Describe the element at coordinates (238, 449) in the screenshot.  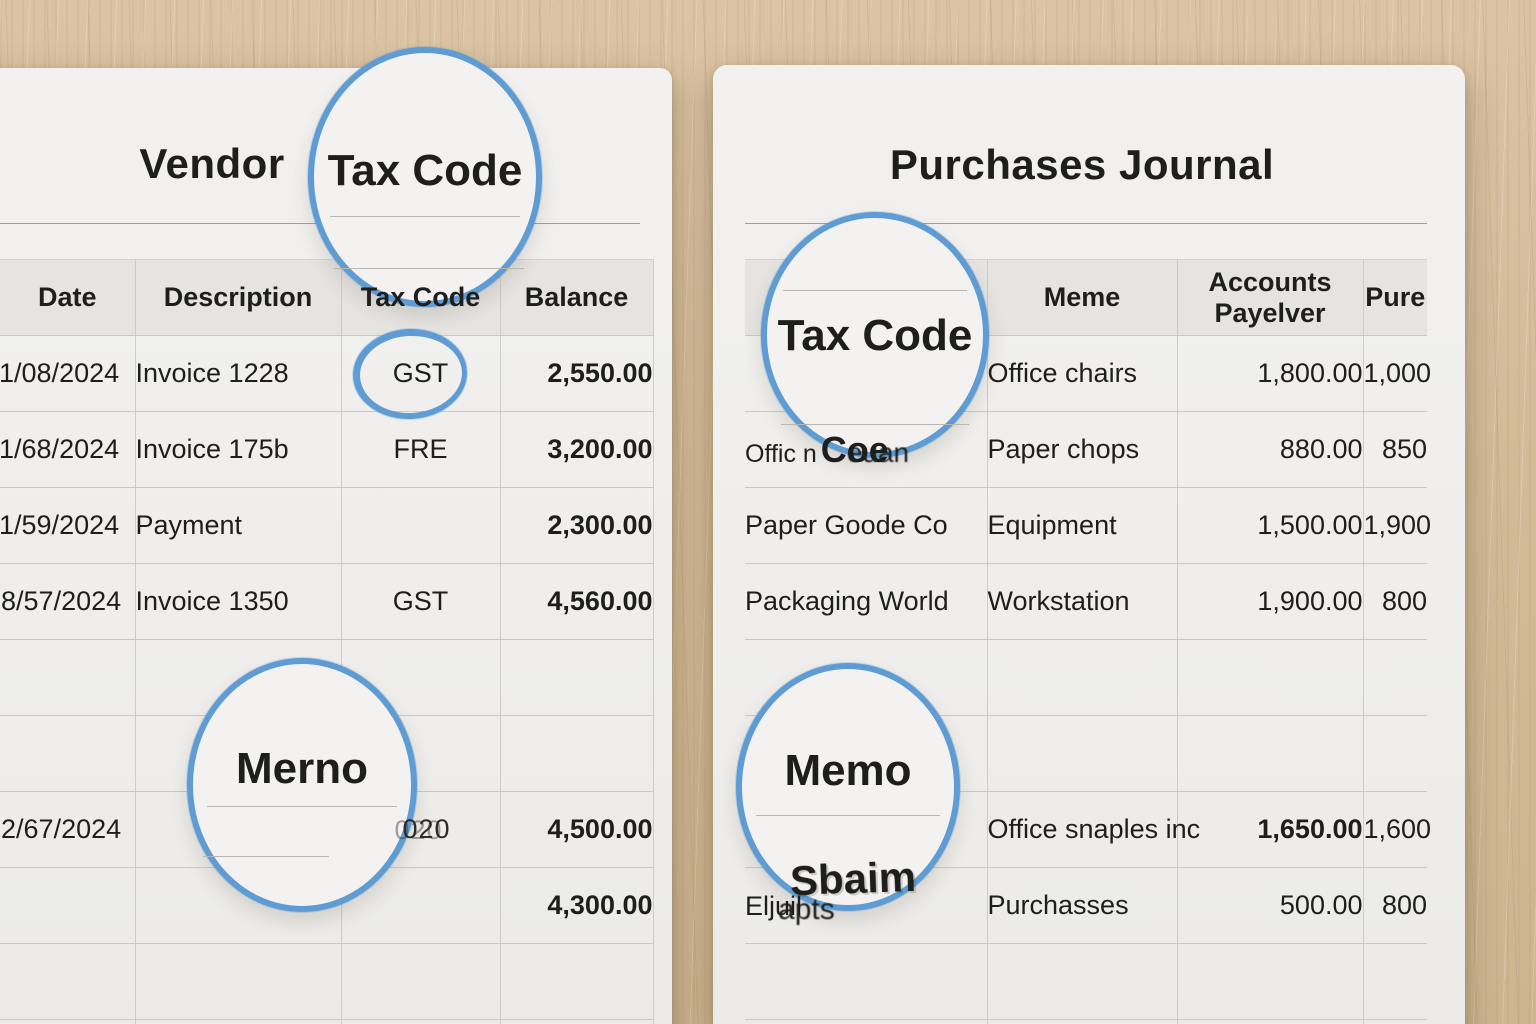
I see `description-cell: Invoice 175b` at that location.